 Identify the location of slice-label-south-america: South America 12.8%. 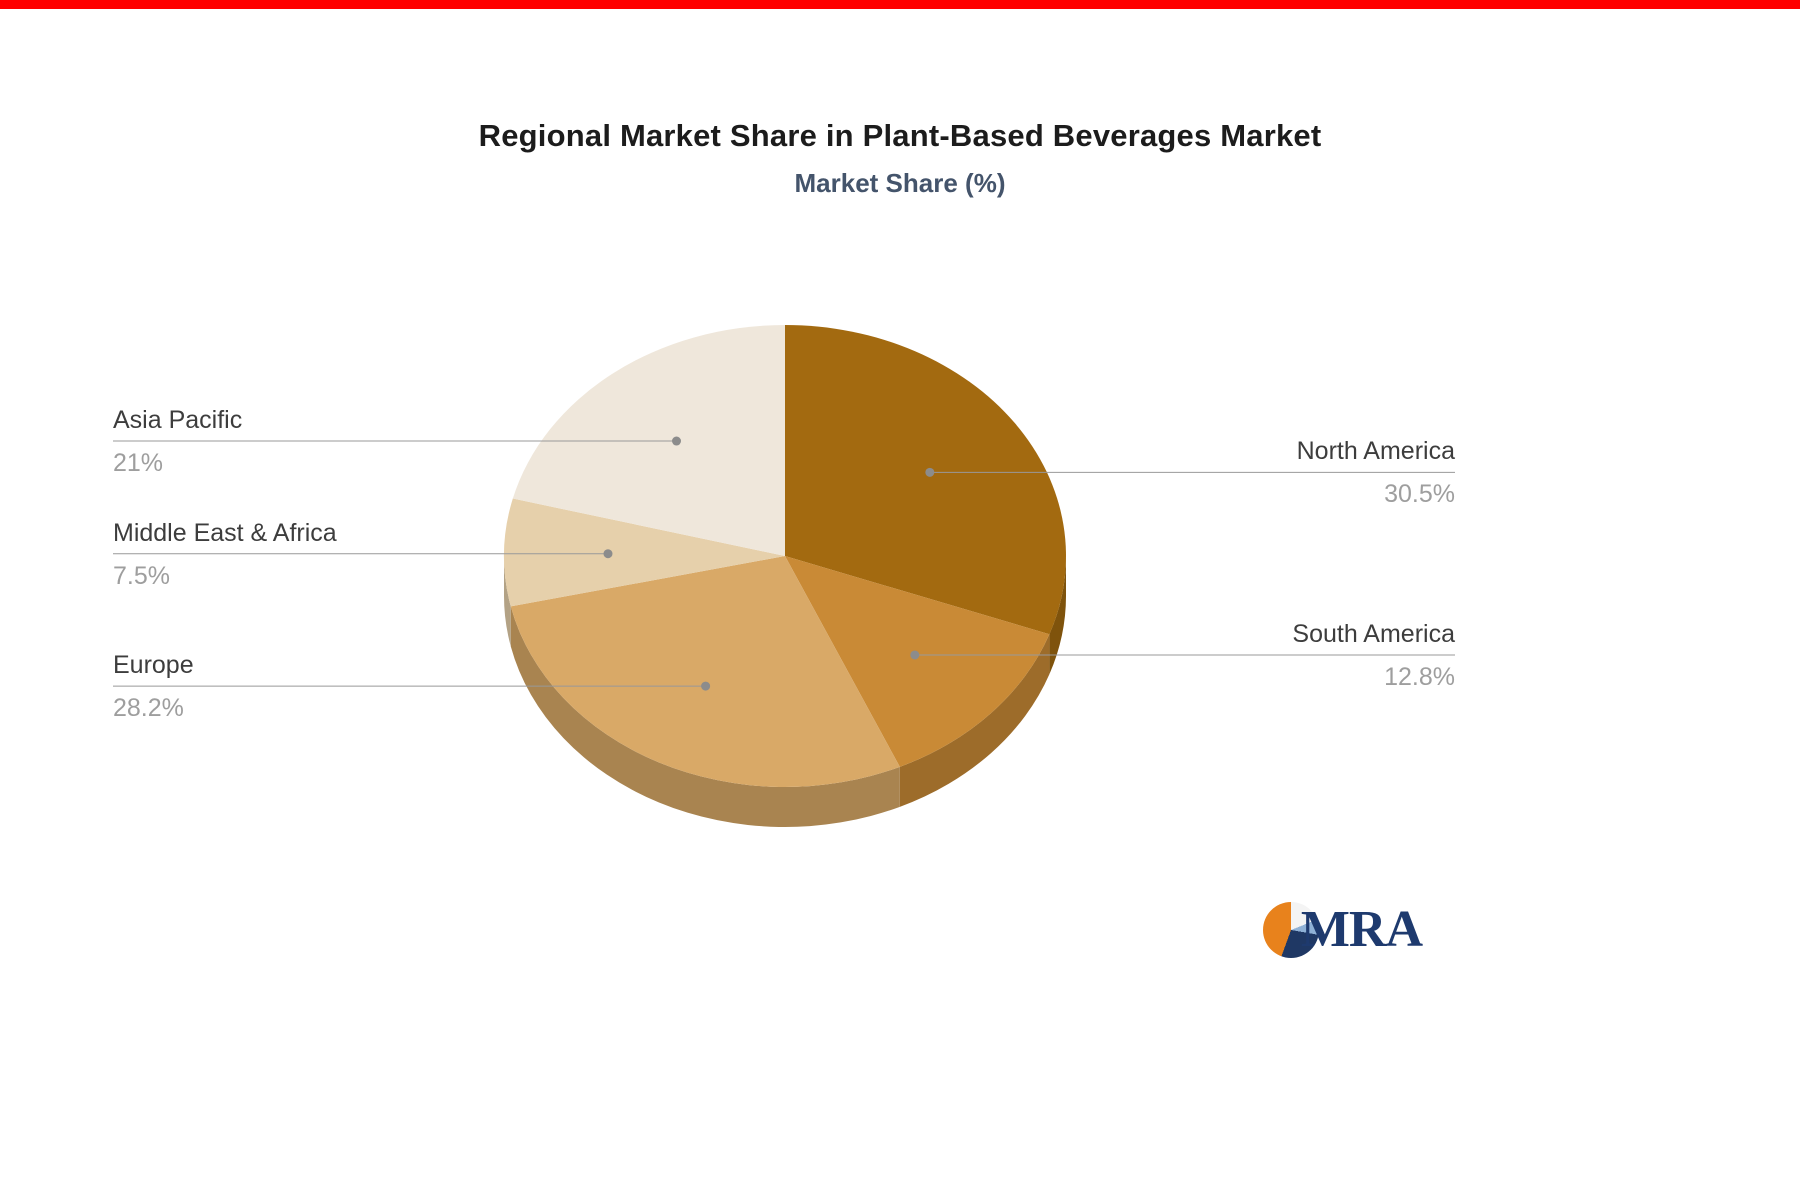
(1373, 656).